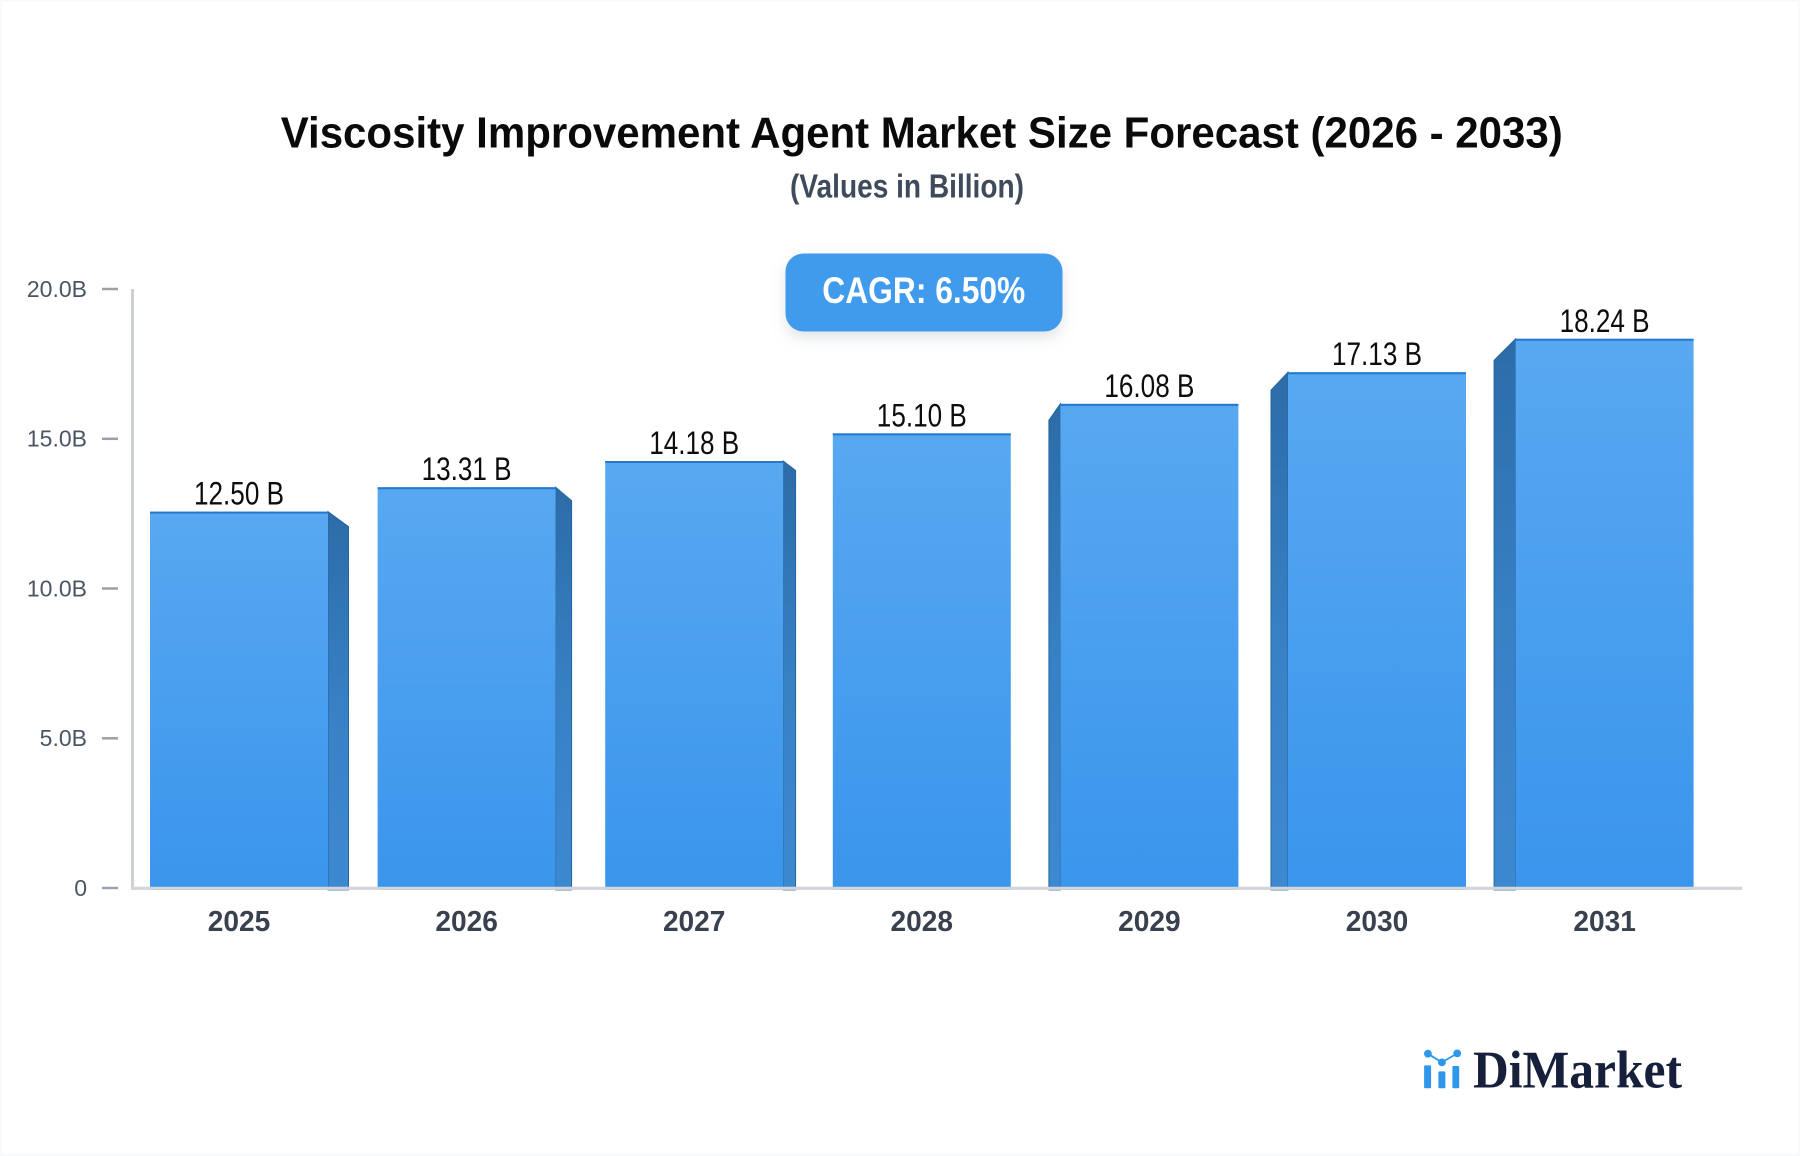 This screenshot has width=1800, height=1156. What do you see at coordinates (922, 415) in the screenshot?
I see `svg-text: 15.10 B` at bounding box center [922, 415].